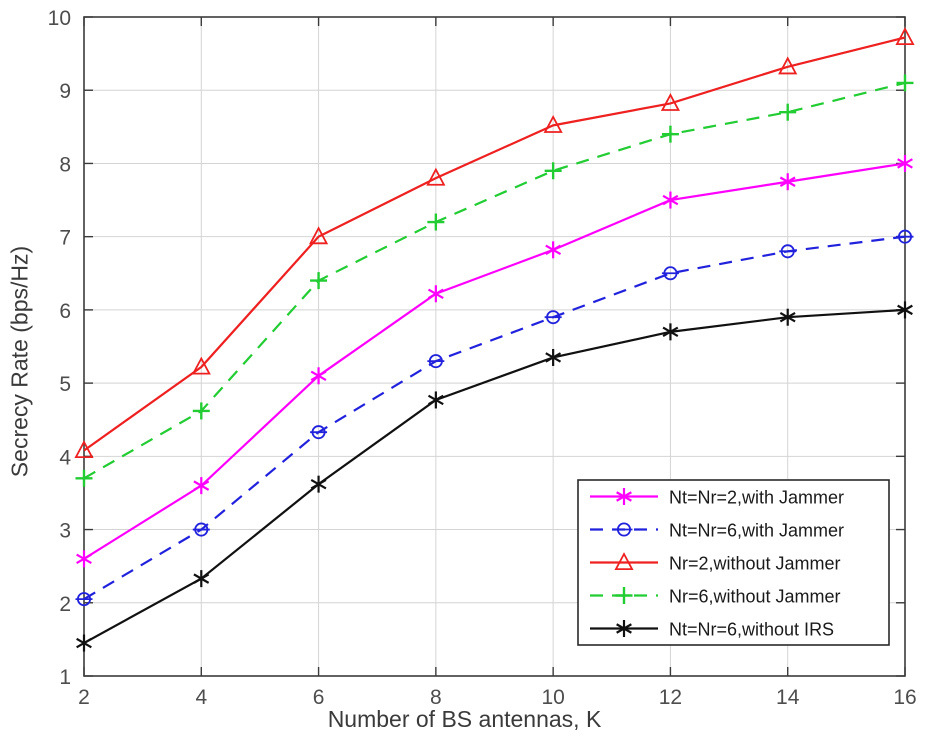  Describe the element at coordinates (65, 91) in the screenshot. I see `y-tick-label: 9` at that location.